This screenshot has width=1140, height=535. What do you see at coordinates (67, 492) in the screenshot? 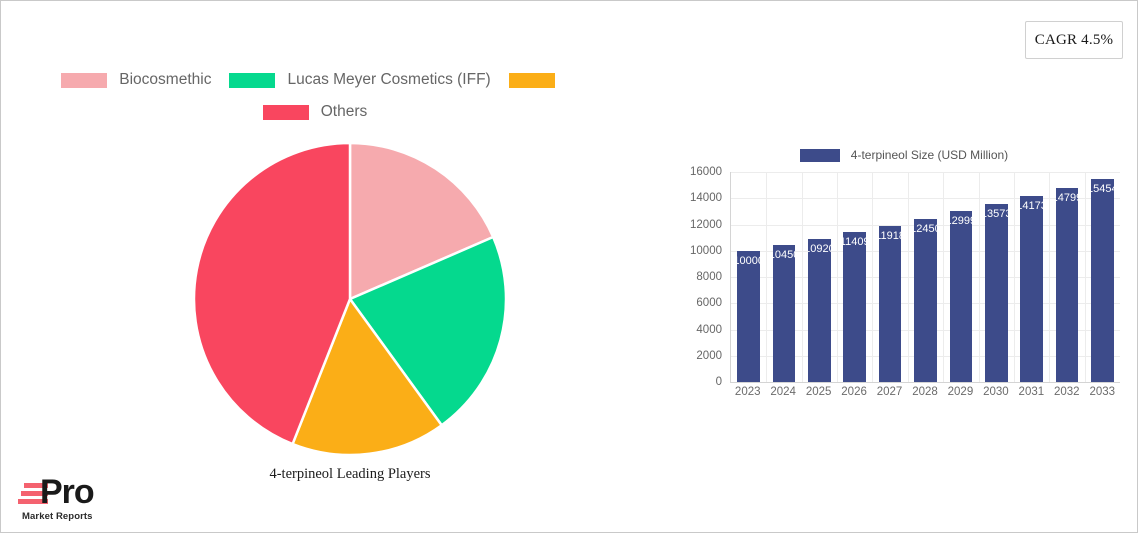
I see `logo-wordmark: Pro` at bounding box center [67, 492].